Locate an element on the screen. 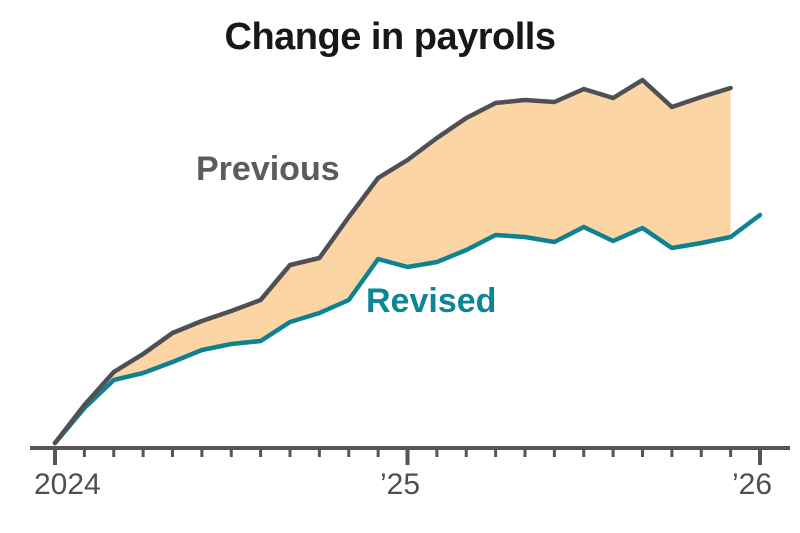  x-axis-ticks is located at coordinates (407, 456).